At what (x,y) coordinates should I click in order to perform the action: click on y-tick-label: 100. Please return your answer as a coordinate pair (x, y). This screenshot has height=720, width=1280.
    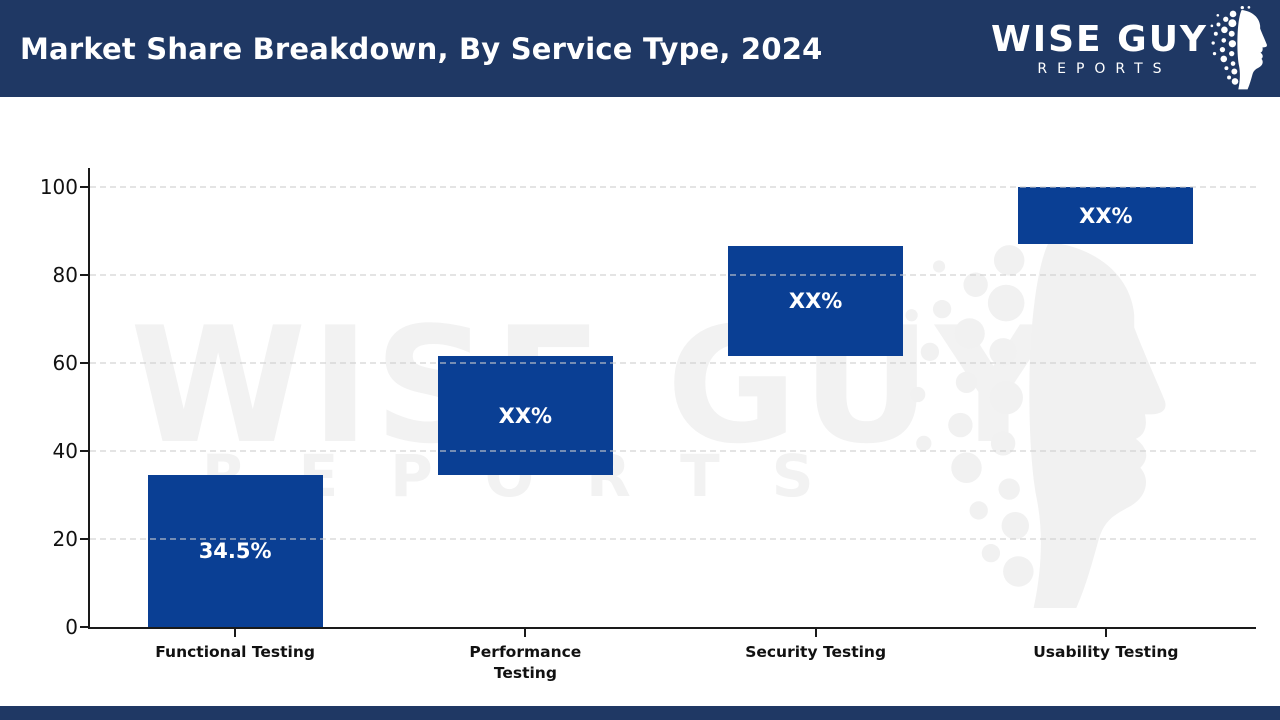
    Looking at the image, I should click on (58, 187).